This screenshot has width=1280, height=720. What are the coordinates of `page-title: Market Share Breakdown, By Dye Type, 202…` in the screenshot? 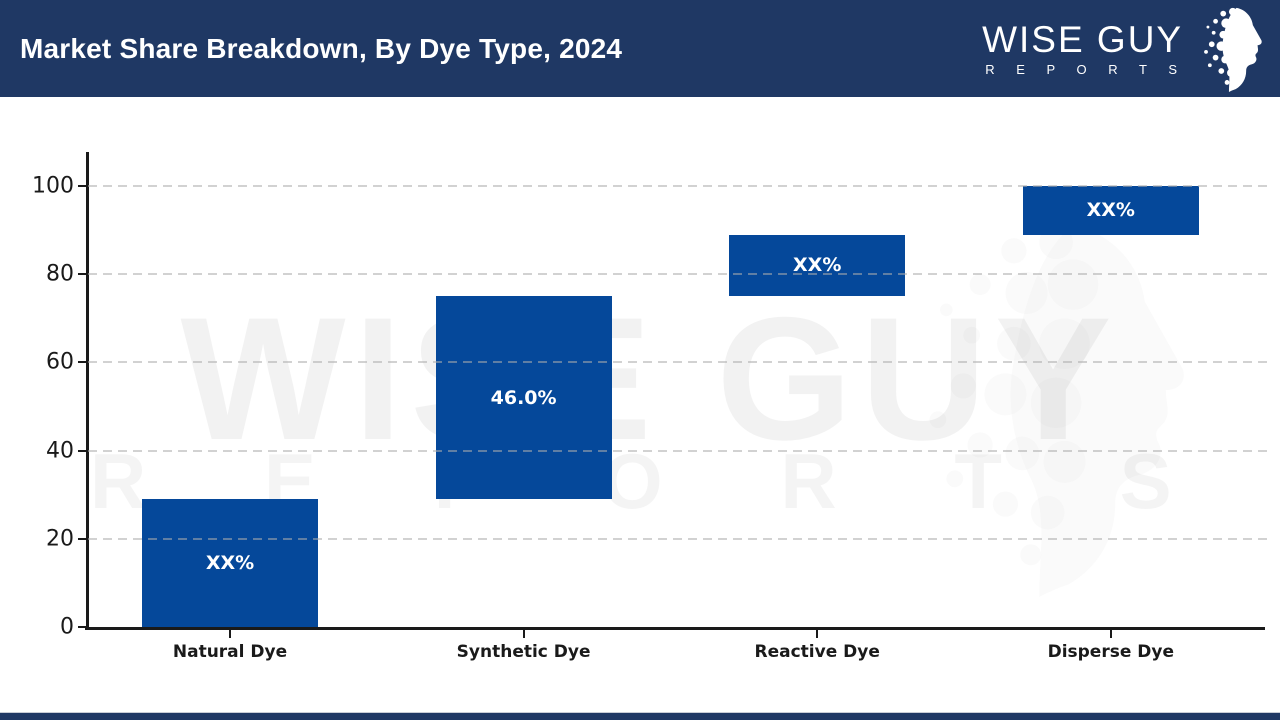 It's located at (321, 48).